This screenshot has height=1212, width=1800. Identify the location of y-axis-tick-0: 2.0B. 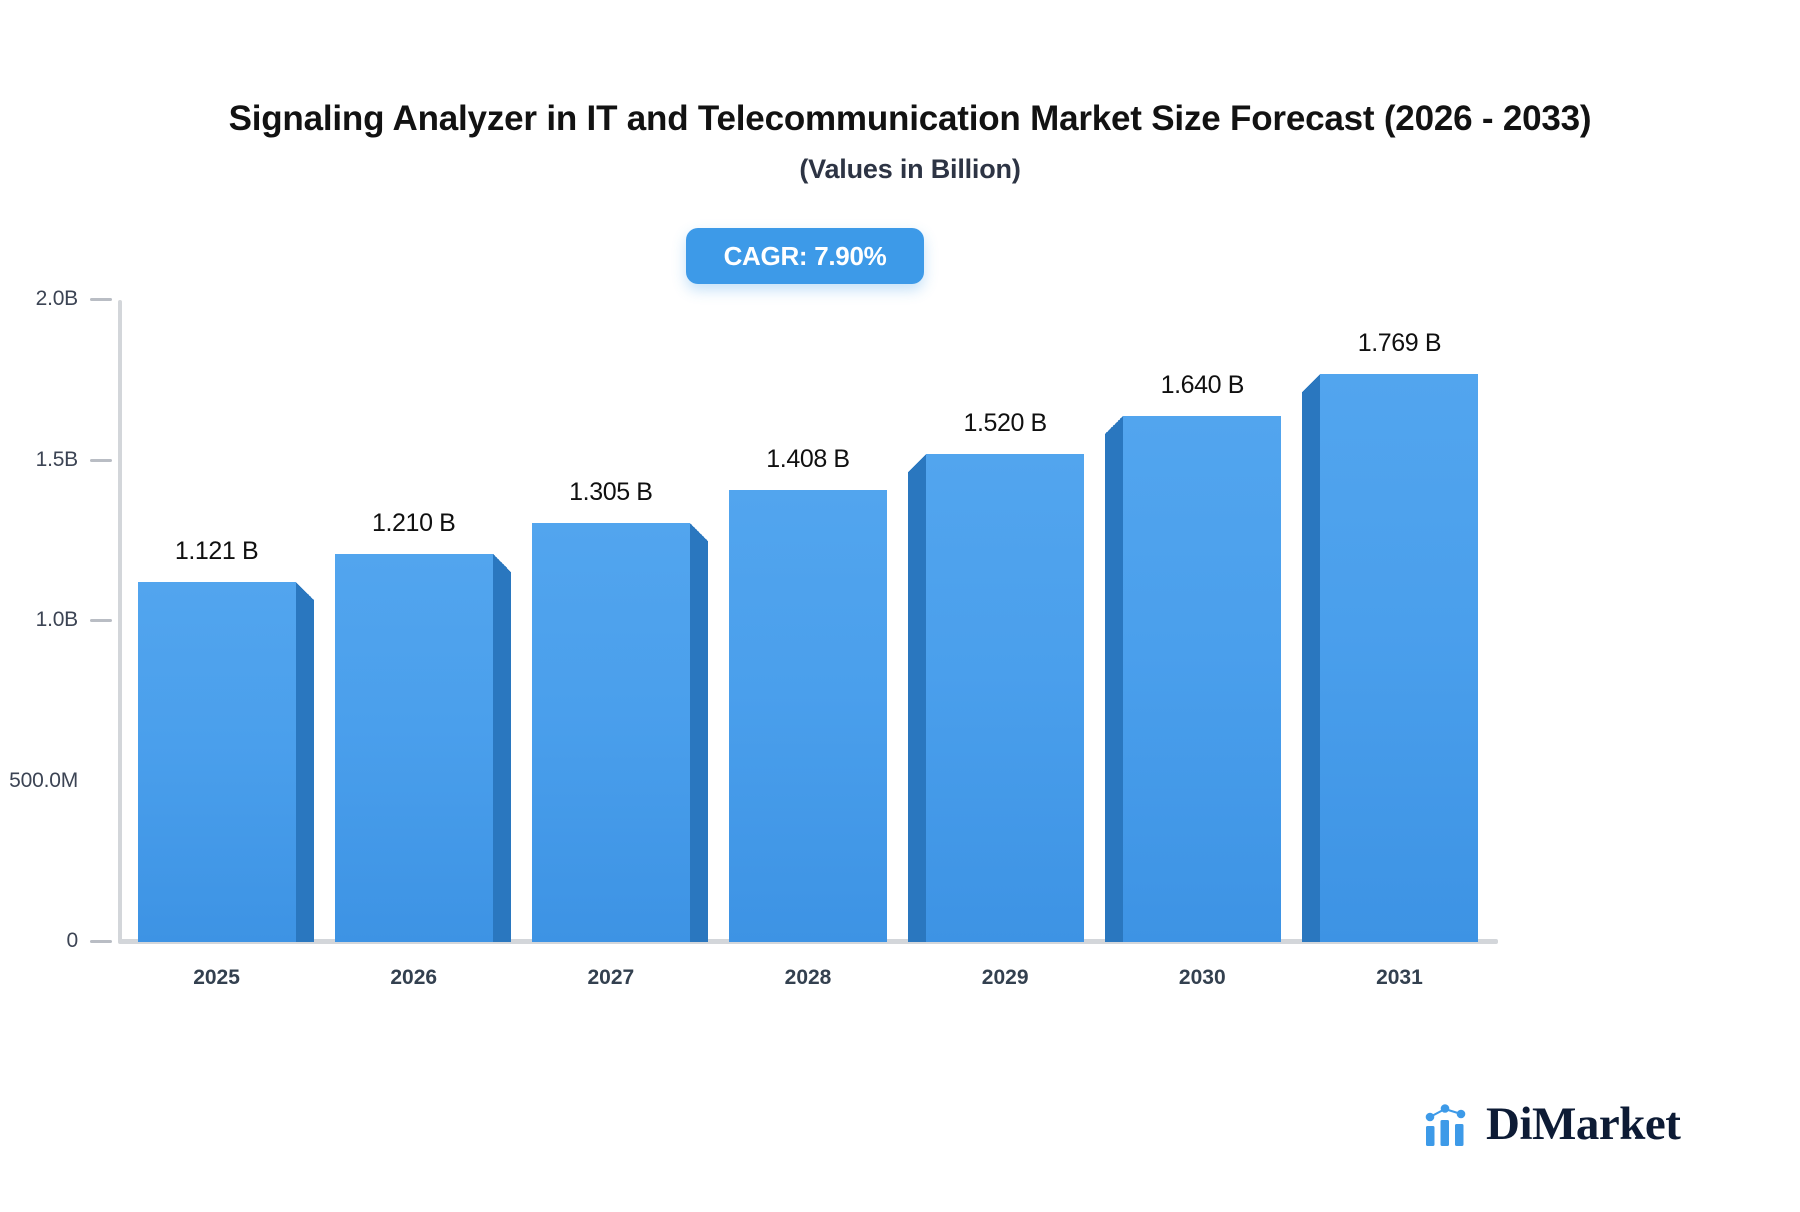
(56, 300).